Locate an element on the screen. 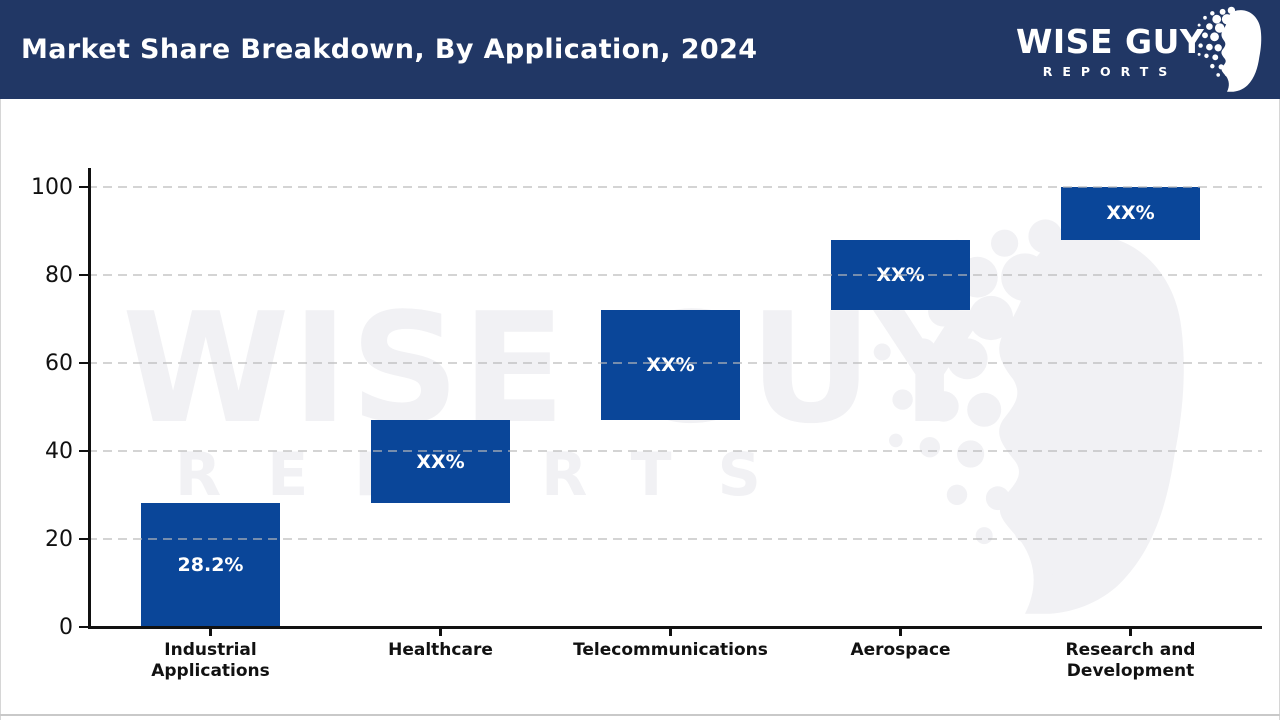 The height and width of the screenshot is (720, 1280). brand-logo: WISE GUY REPORTS is located at coordinates (1141, 50).